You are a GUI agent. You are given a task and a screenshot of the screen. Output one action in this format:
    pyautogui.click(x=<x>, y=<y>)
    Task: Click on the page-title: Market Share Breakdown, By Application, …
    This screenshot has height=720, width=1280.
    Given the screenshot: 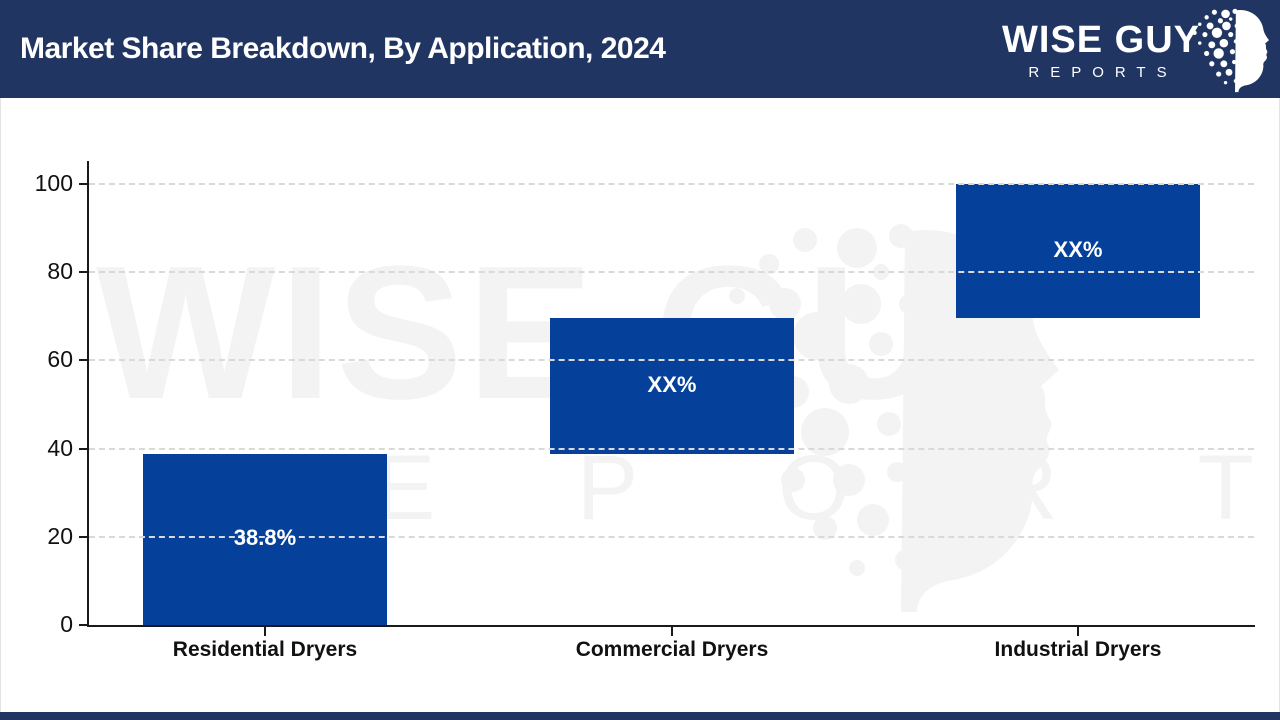 What is the action you would take?
    pyautogui.click(x=343, y=48)
    